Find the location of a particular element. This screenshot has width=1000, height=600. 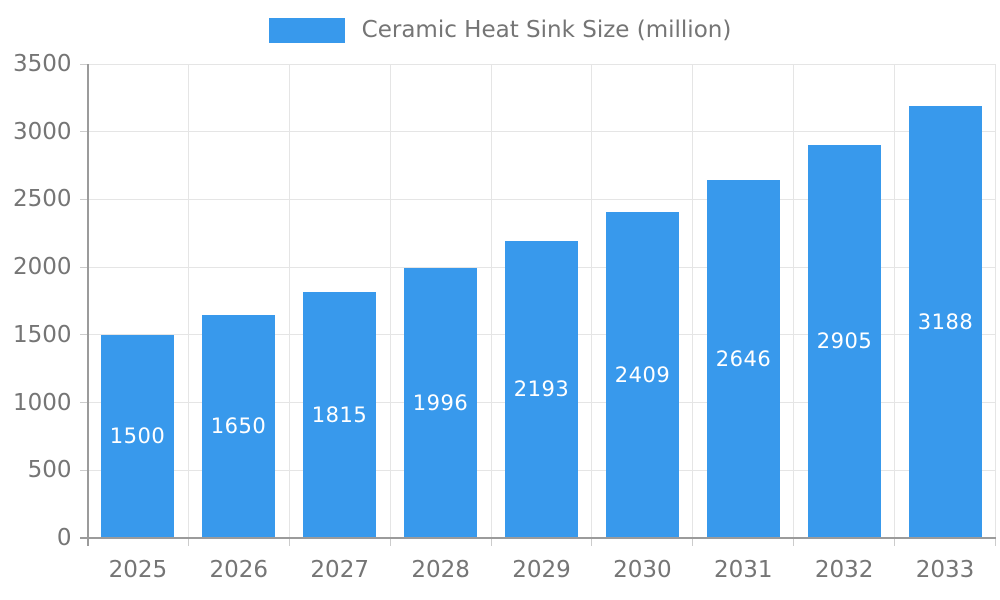

bar-value-label: 2193 is located at coordinates (541, 389).